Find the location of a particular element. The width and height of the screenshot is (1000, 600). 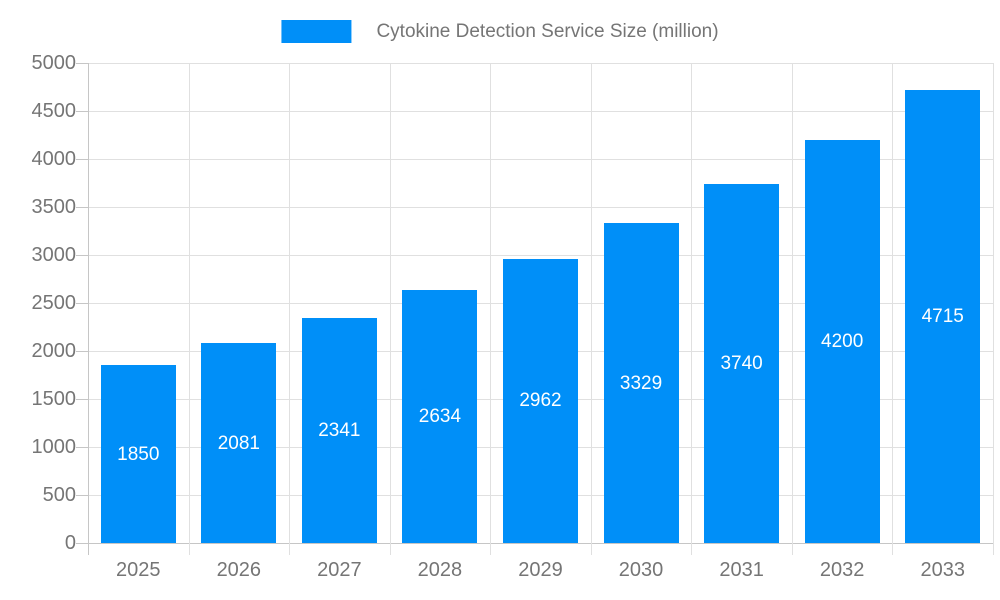

bar: 2962 is located at coordinates (540, 400).